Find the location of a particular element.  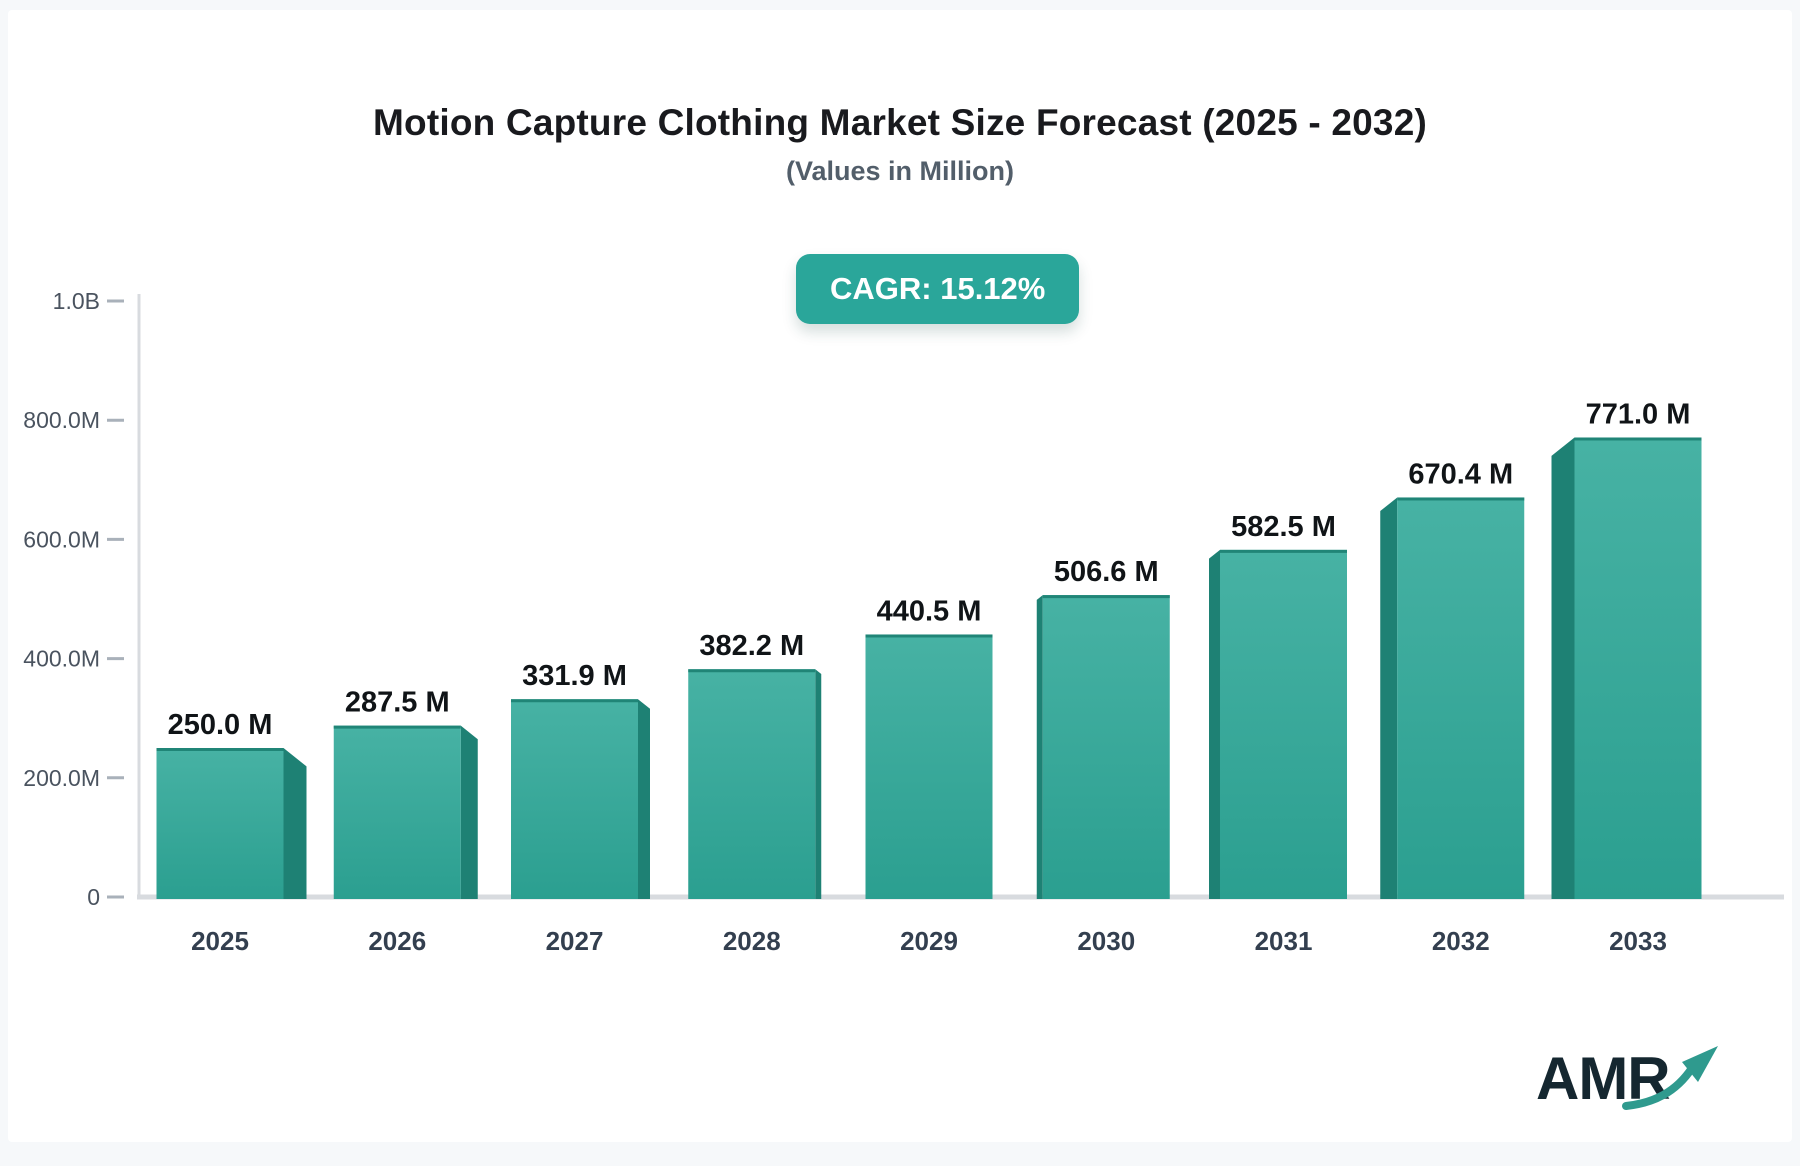

x-axis-label: 2028 is located at coordinates (752, 941).